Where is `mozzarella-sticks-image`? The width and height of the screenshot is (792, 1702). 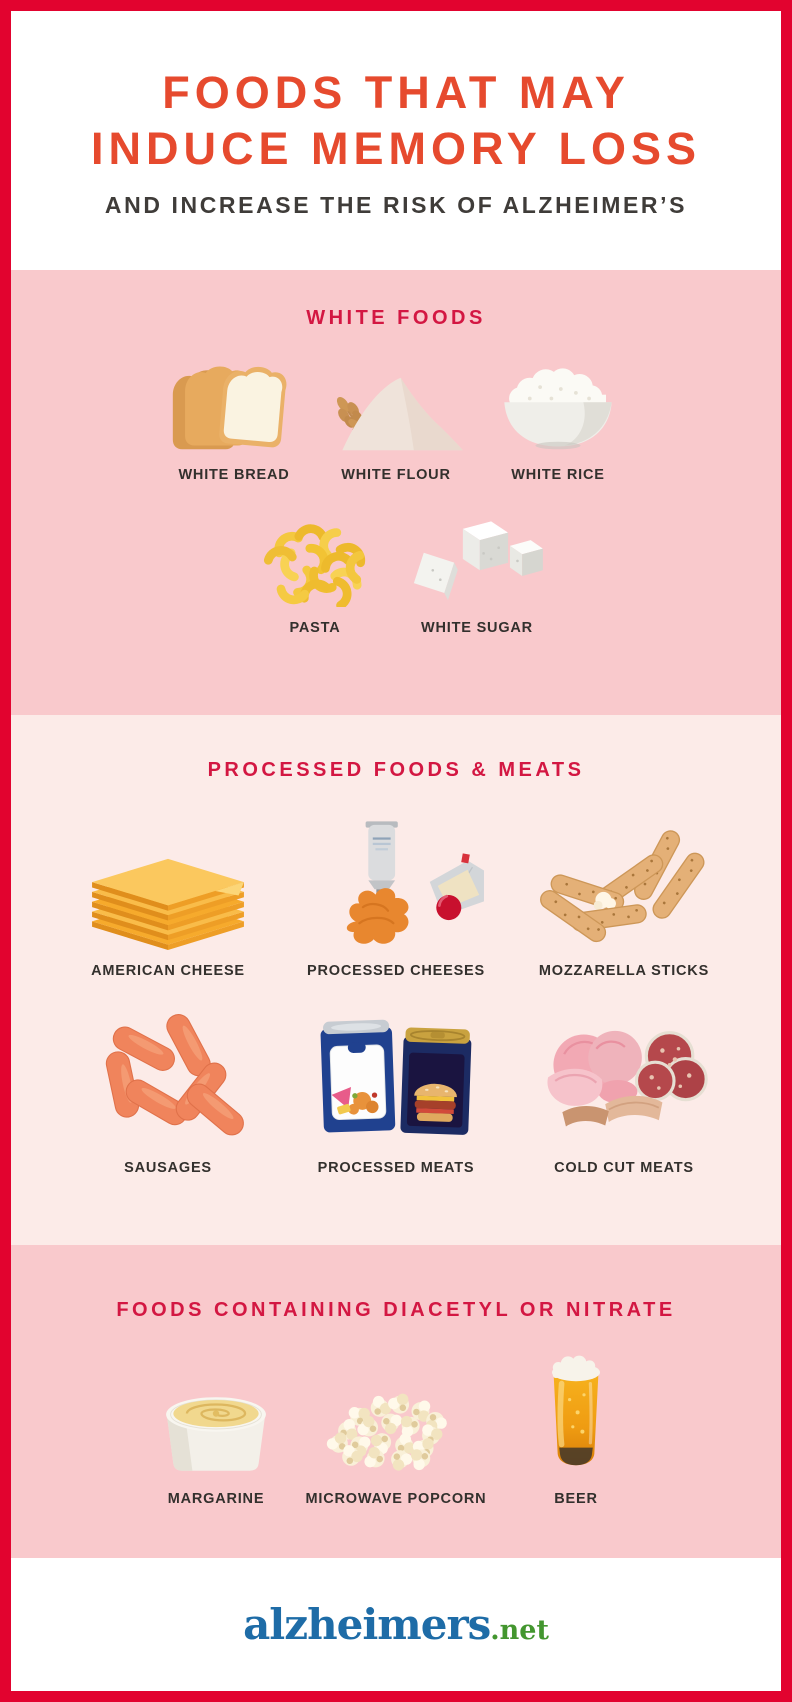
mozzarella-sticks-image is located at coordinates (624, 880).